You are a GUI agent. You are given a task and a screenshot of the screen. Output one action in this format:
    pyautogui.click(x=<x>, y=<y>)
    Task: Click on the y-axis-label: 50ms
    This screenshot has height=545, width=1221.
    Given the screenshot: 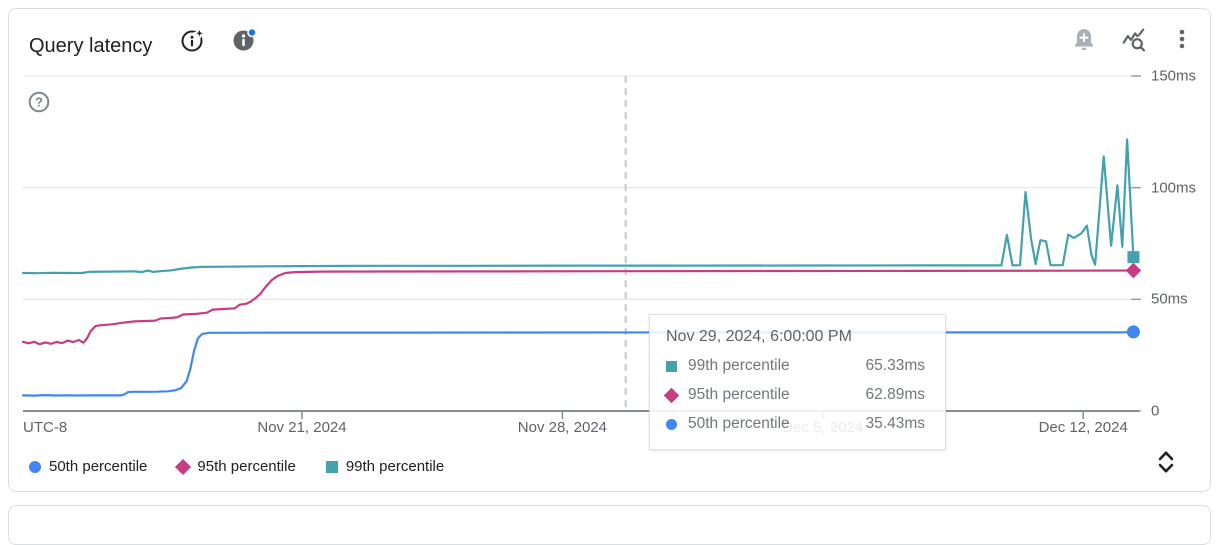 What is the action you would take?
    pyautogui.click(x=1169, y=299)
    